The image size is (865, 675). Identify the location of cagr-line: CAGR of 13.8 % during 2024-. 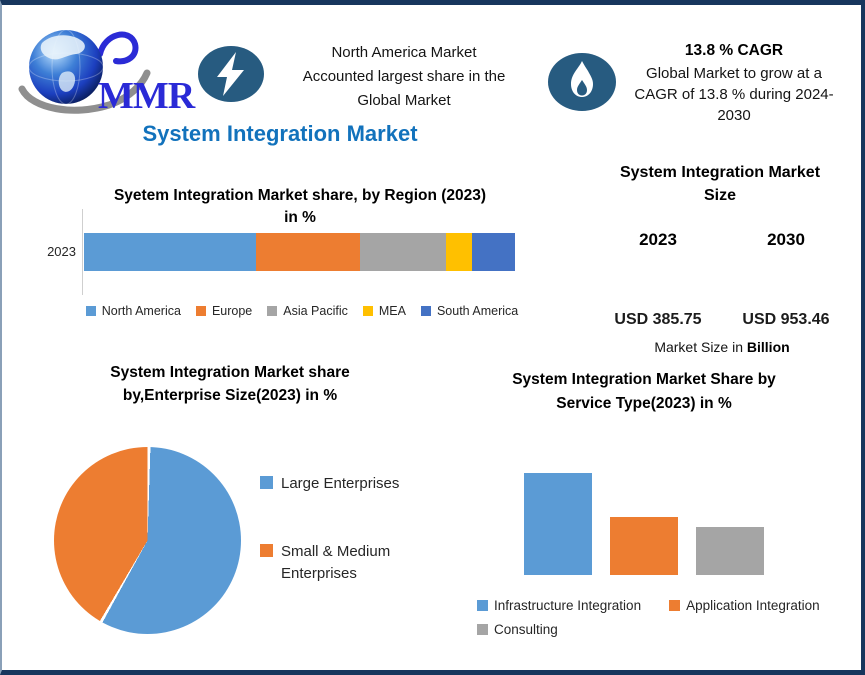
(734, 94).